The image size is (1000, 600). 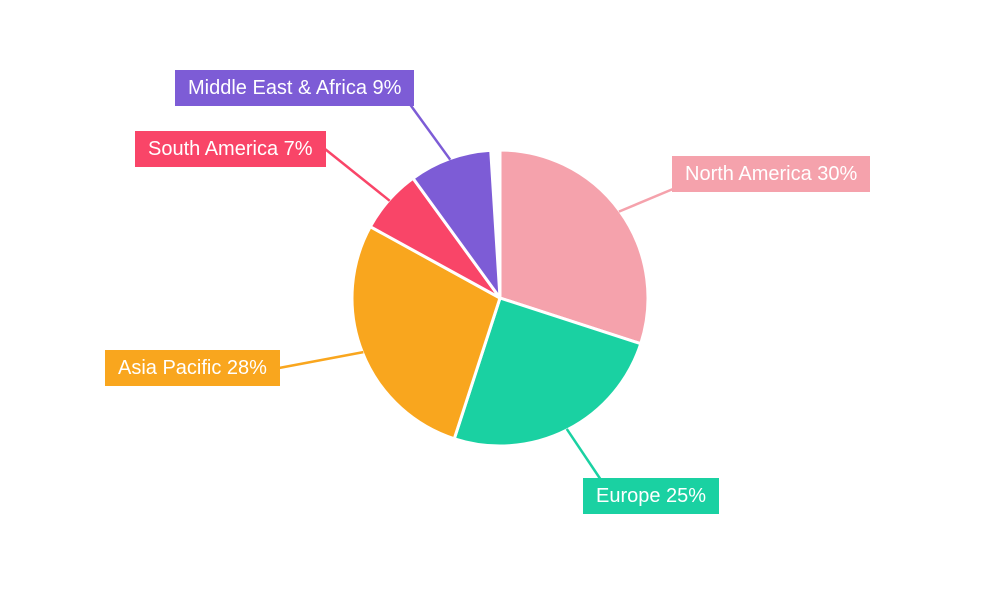 I want to click on leader-line-north-america, so click(x=646, y=200).